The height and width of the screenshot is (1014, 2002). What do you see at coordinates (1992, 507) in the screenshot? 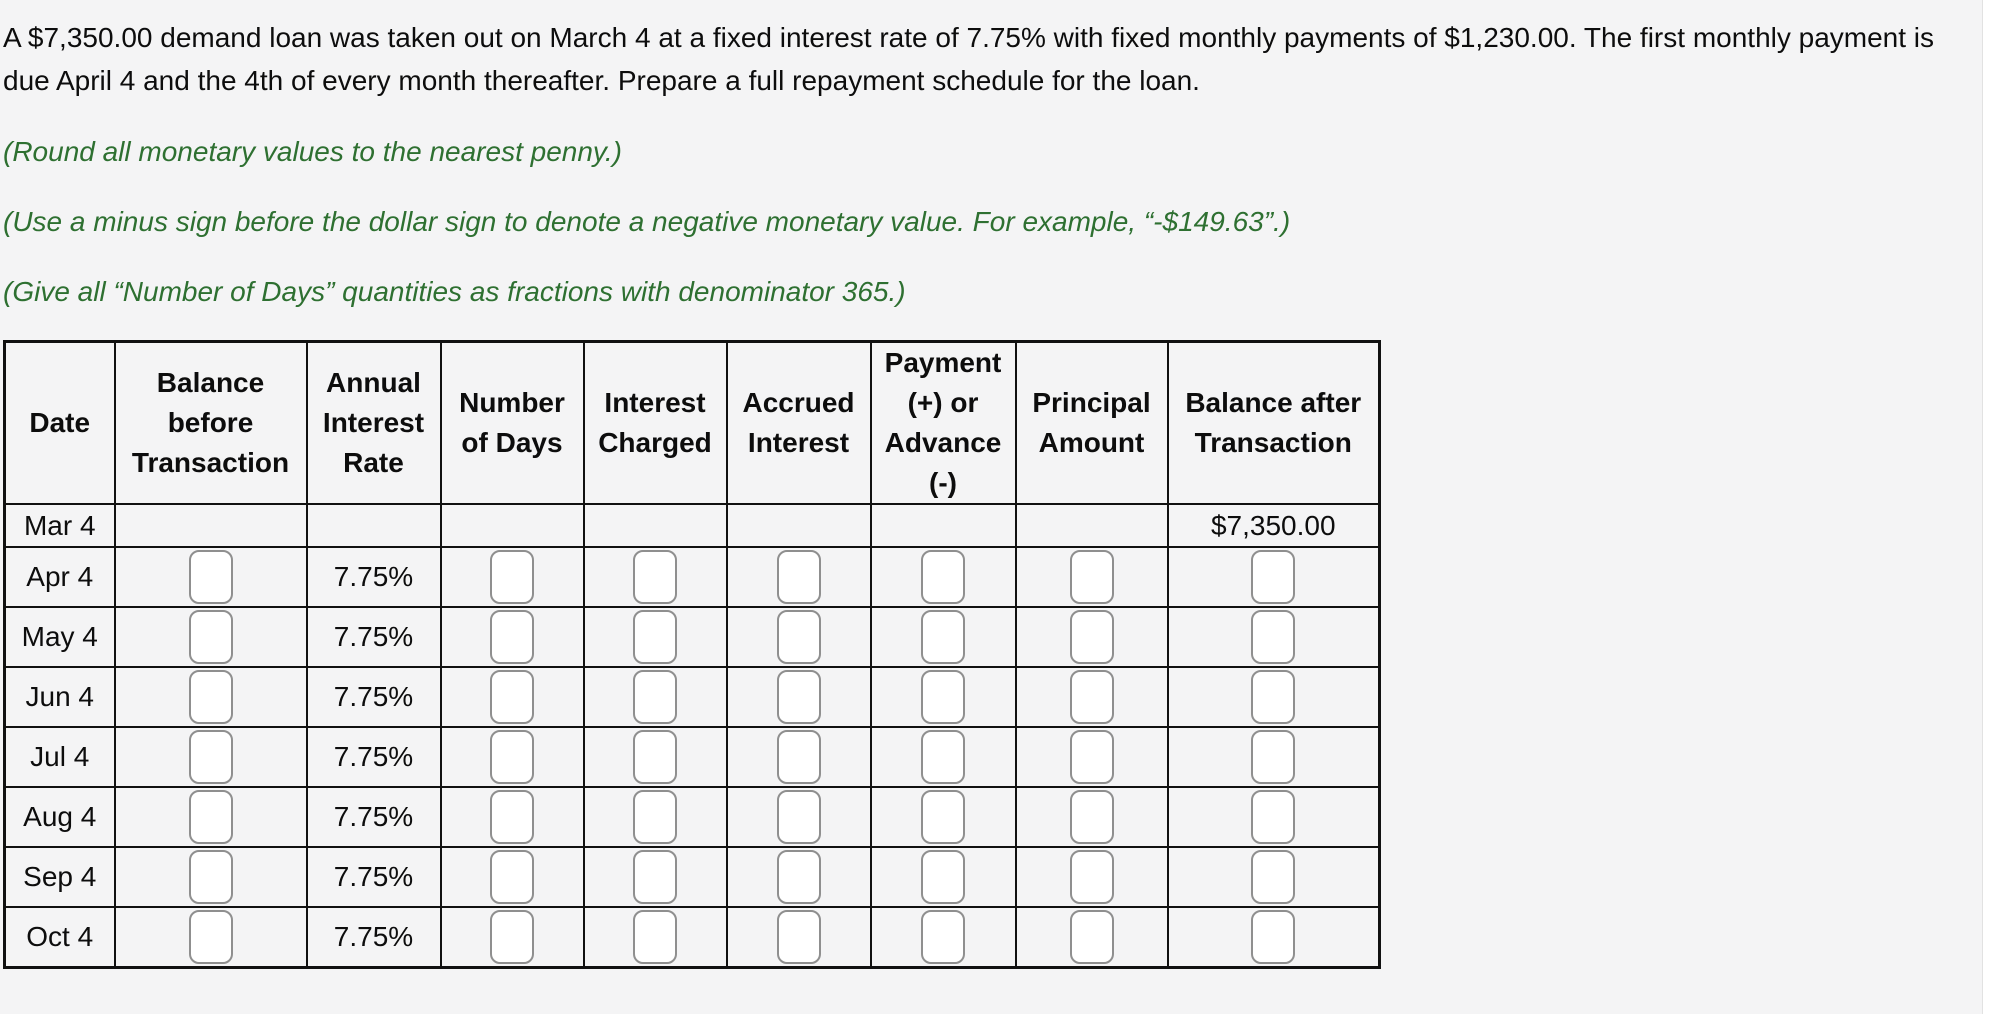
I see `scrollbar-track` at bounding box center [1992, 507].